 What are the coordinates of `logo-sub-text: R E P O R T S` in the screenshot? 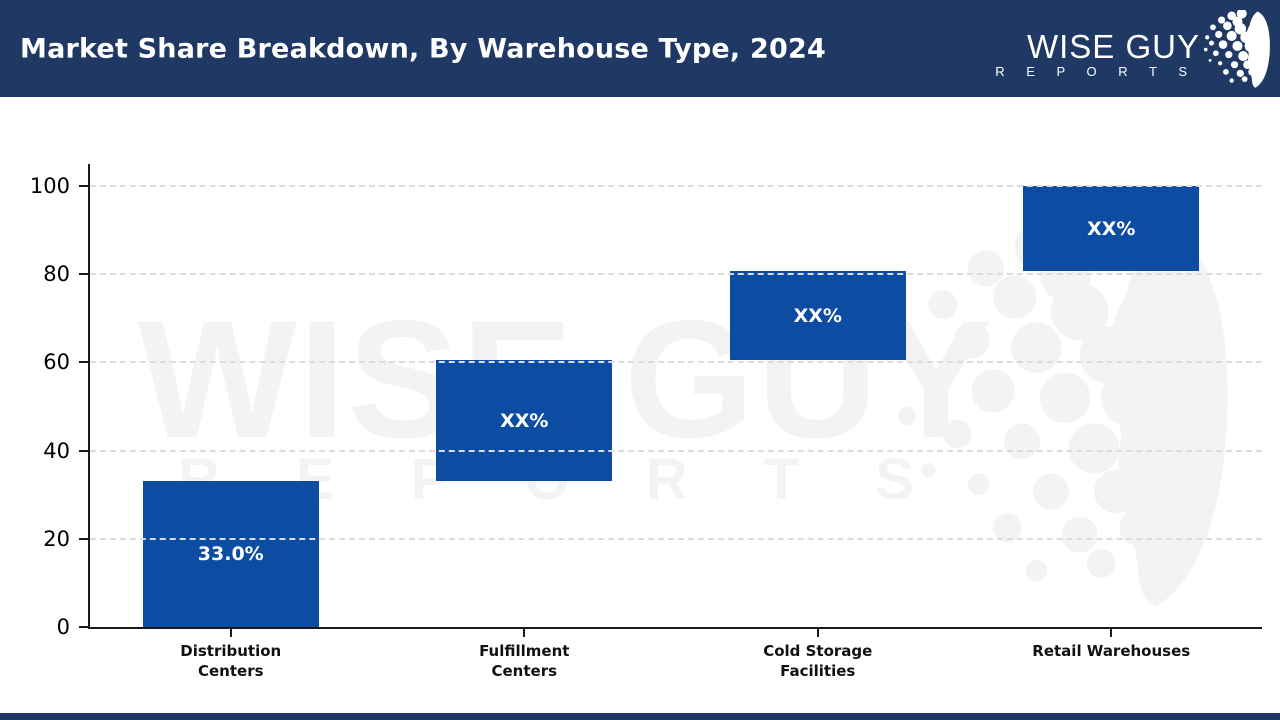 It's located at (1095, 71).